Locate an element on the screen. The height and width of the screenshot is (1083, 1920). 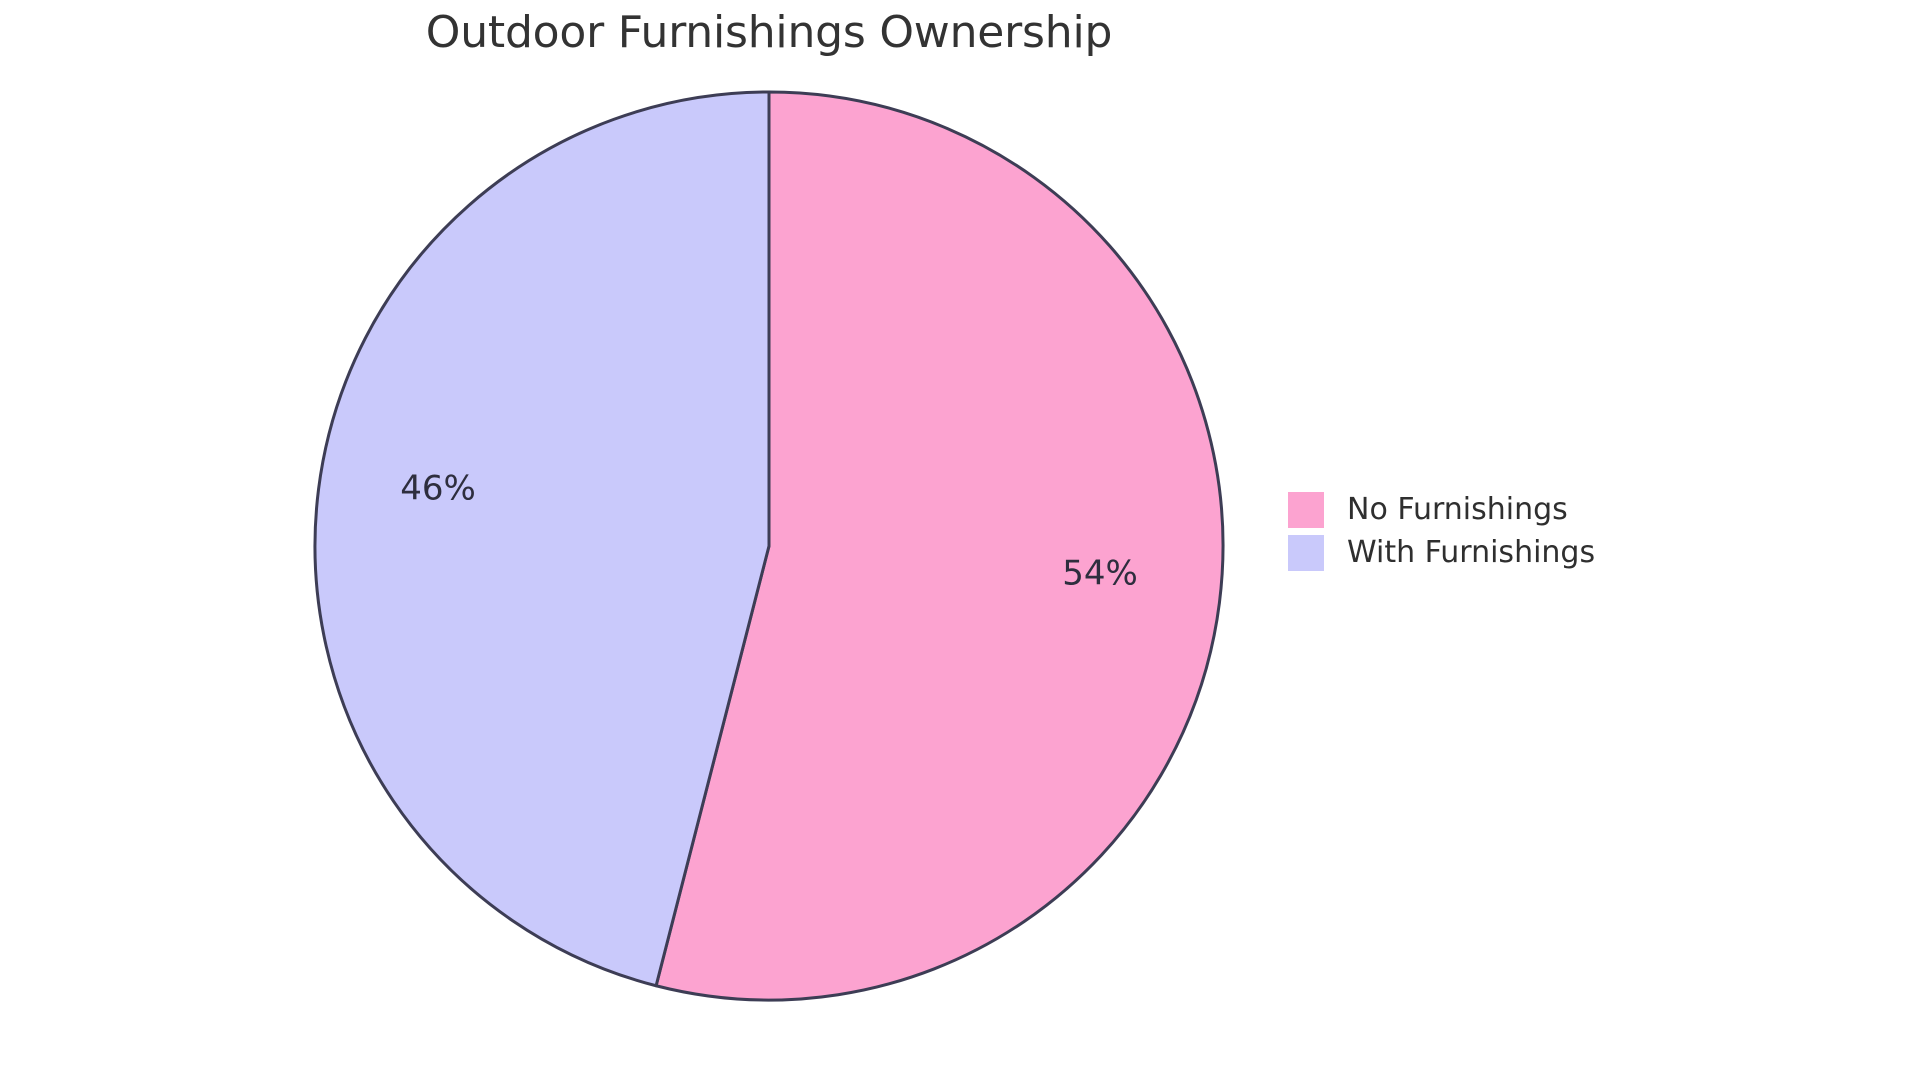
pie-slice-label: 54% is located at coordinates (1100, 574).